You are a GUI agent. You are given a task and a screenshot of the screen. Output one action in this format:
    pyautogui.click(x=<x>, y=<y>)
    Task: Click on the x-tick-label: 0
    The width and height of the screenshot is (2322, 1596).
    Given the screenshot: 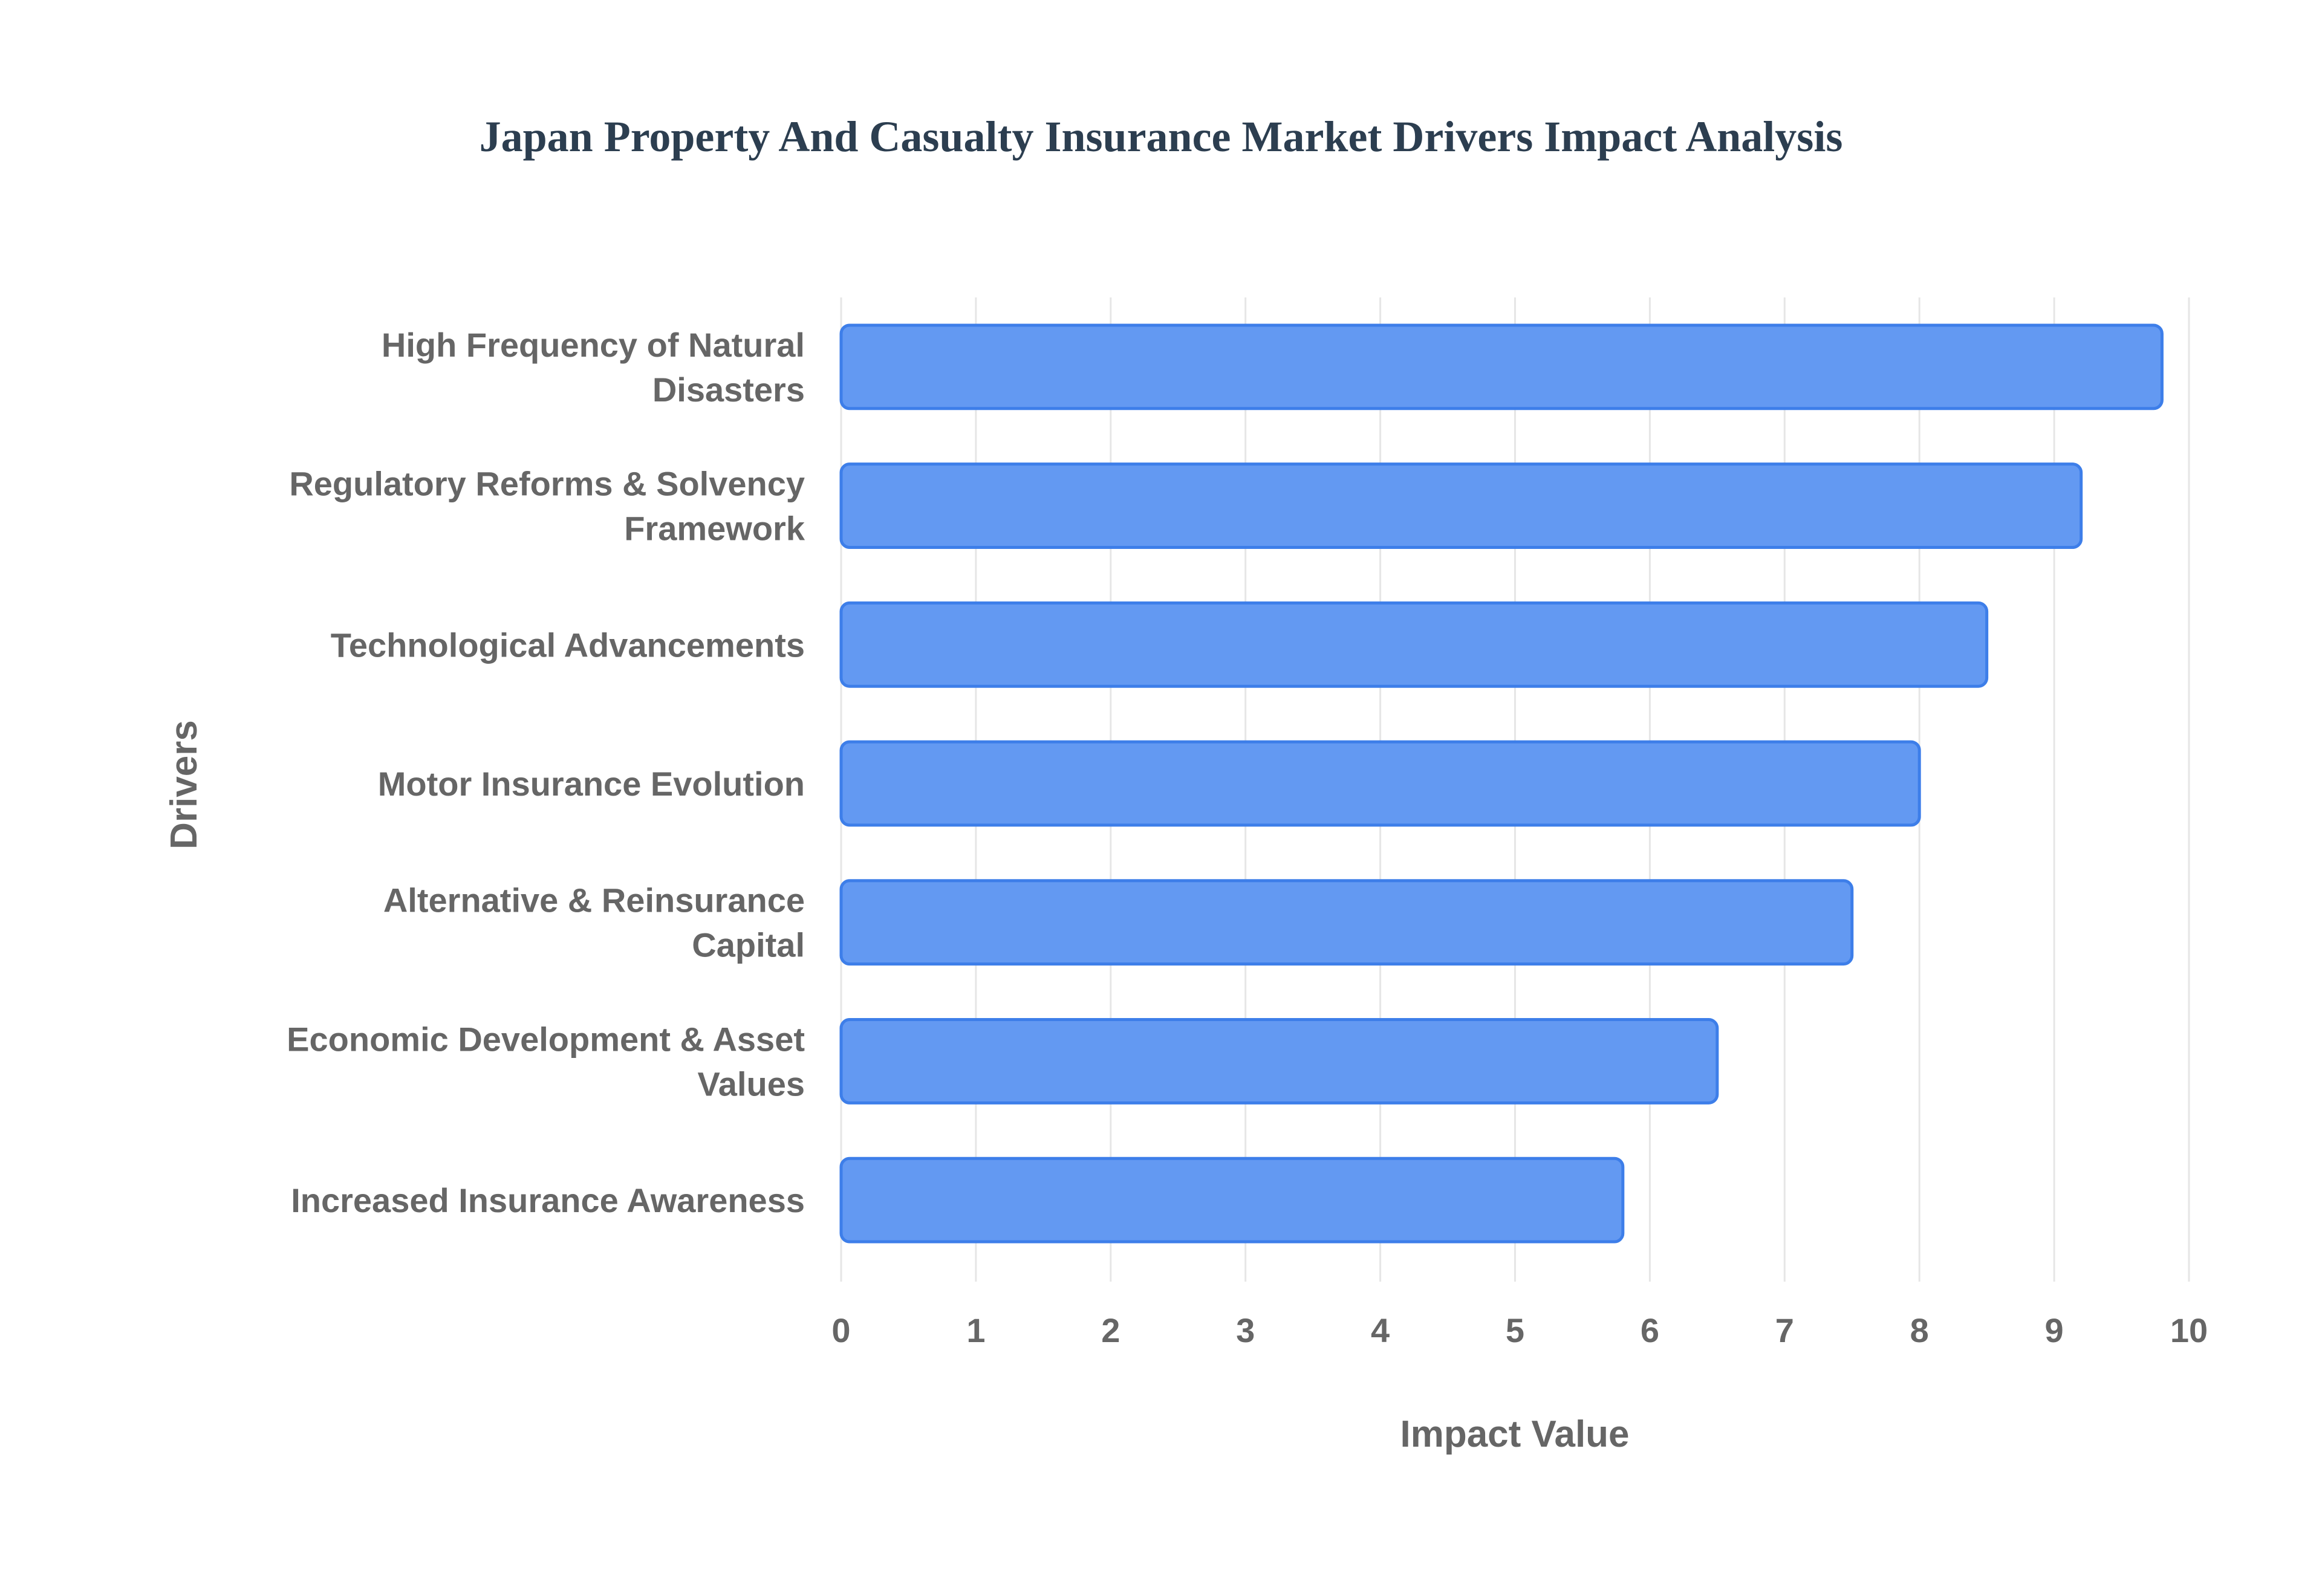 What is the action you would take?
    pyautogui.click(x=841, y=1330)
    